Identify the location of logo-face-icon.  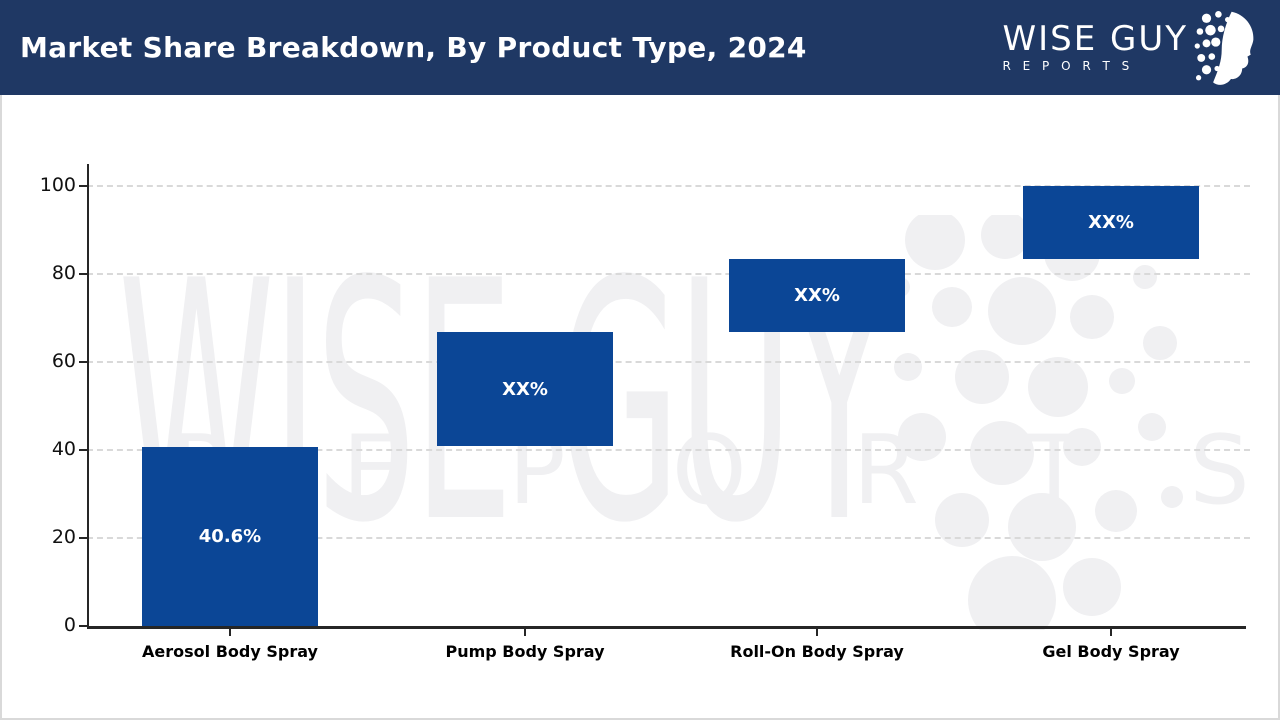
(1224, 47).